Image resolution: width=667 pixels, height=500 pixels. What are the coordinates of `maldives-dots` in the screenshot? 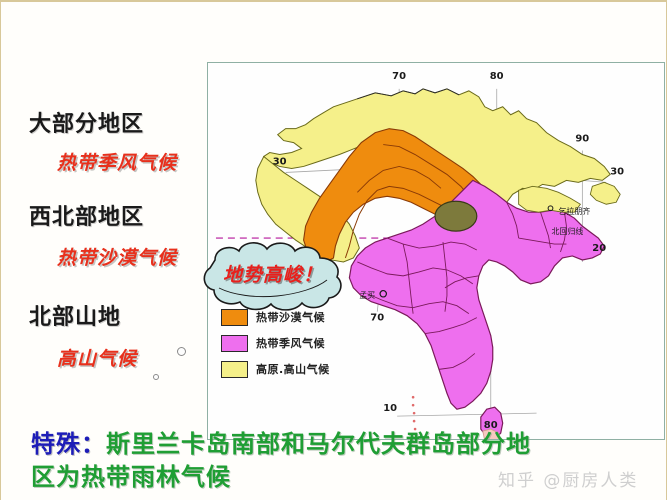 It's located at (414, 413).